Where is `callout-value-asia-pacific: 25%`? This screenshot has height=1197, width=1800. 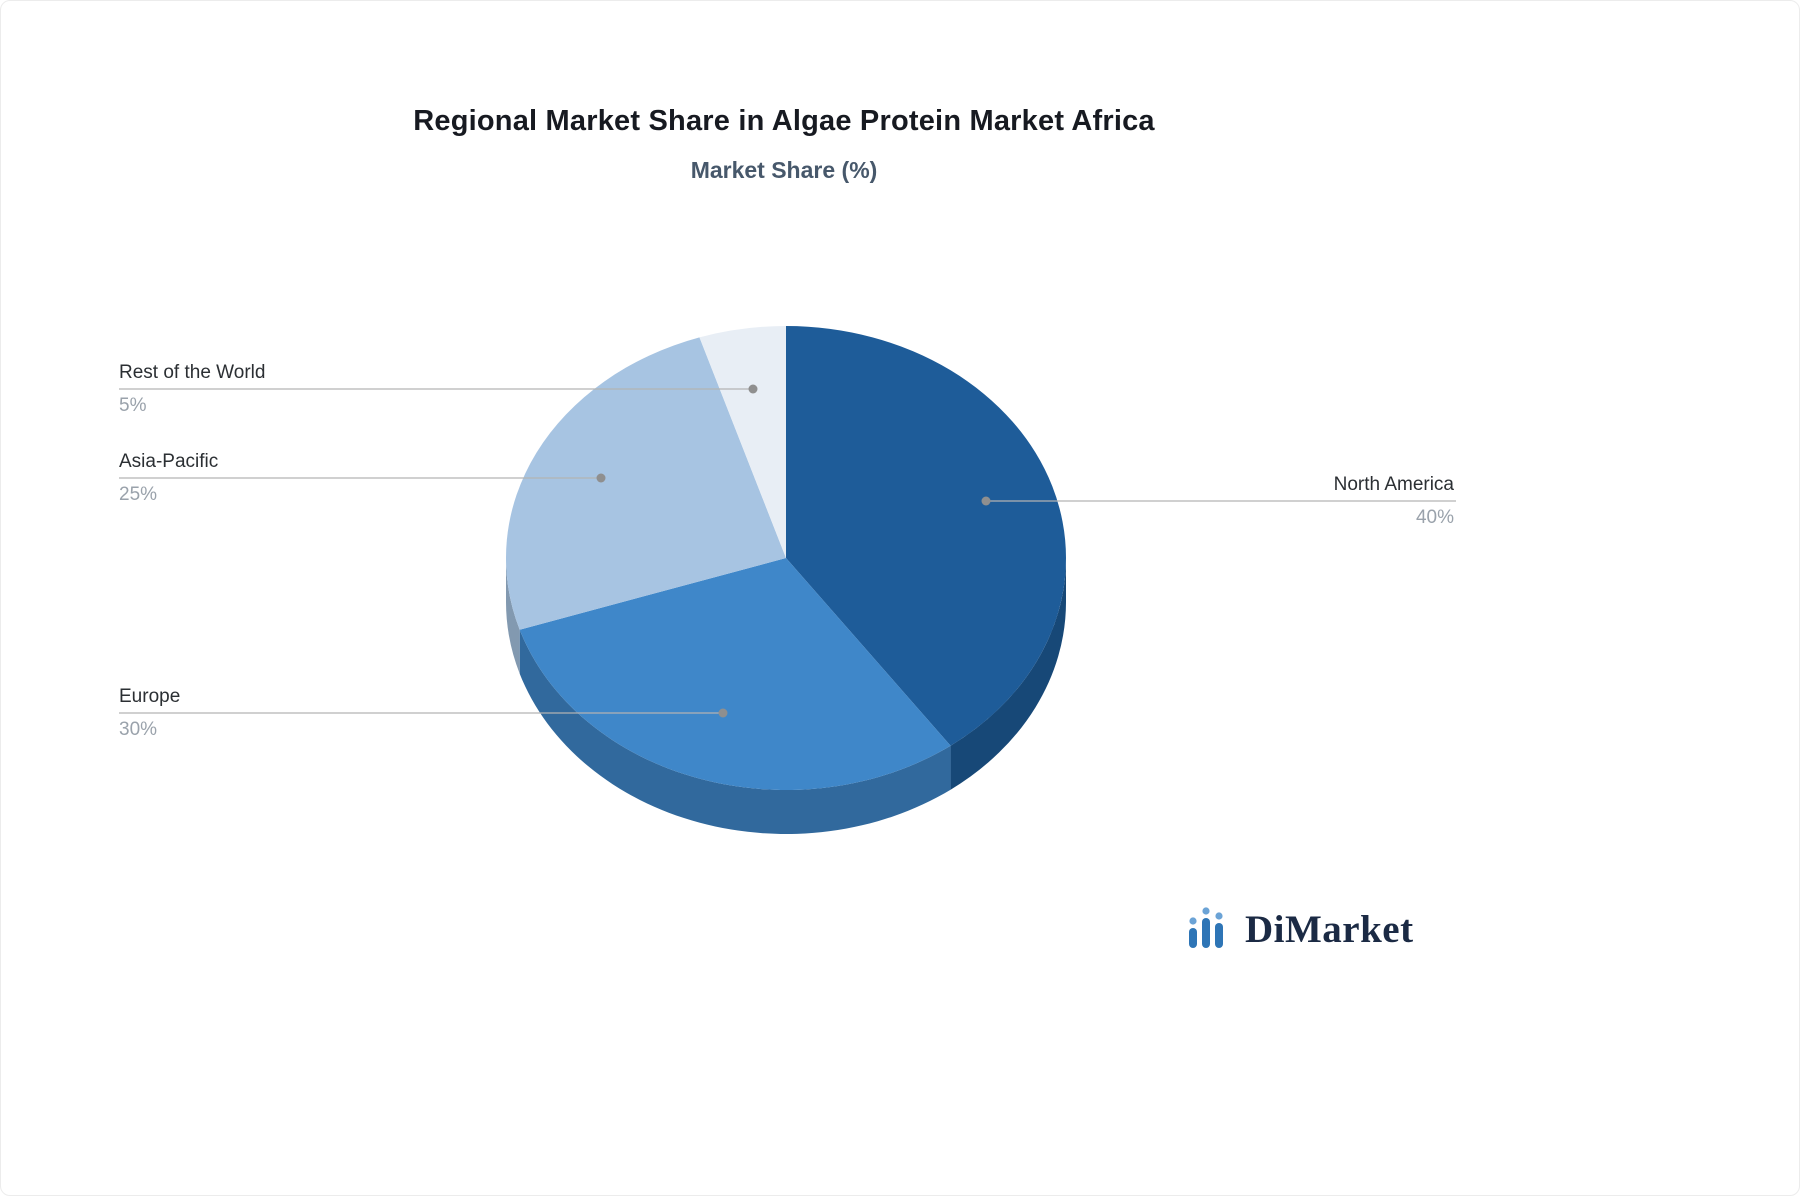
callout-value-asia-pacific: 25% is located at coordinates (138, 494).